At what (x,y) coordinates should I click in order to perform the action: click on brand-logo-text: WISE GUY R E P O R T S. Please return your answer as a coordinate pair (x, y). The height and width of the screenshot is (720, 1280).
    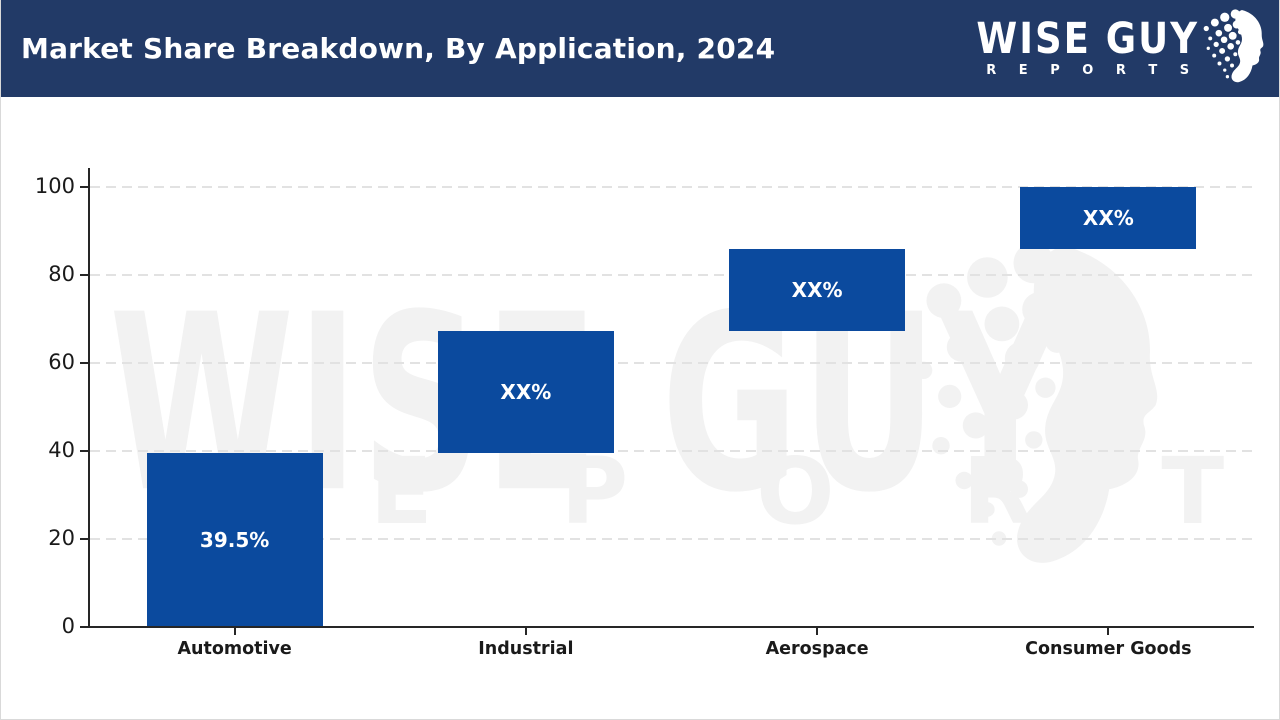
    Looking at the image, I should click on (1087, 45).